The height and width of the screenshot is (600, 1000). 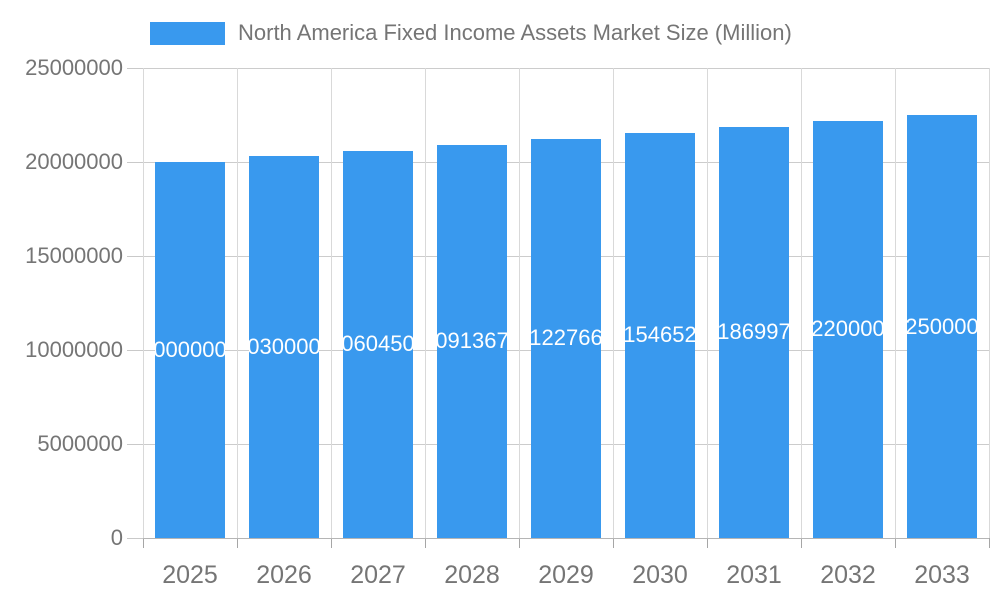 I want to click on bar-2027: 20604500, so click(x=378, y=344).